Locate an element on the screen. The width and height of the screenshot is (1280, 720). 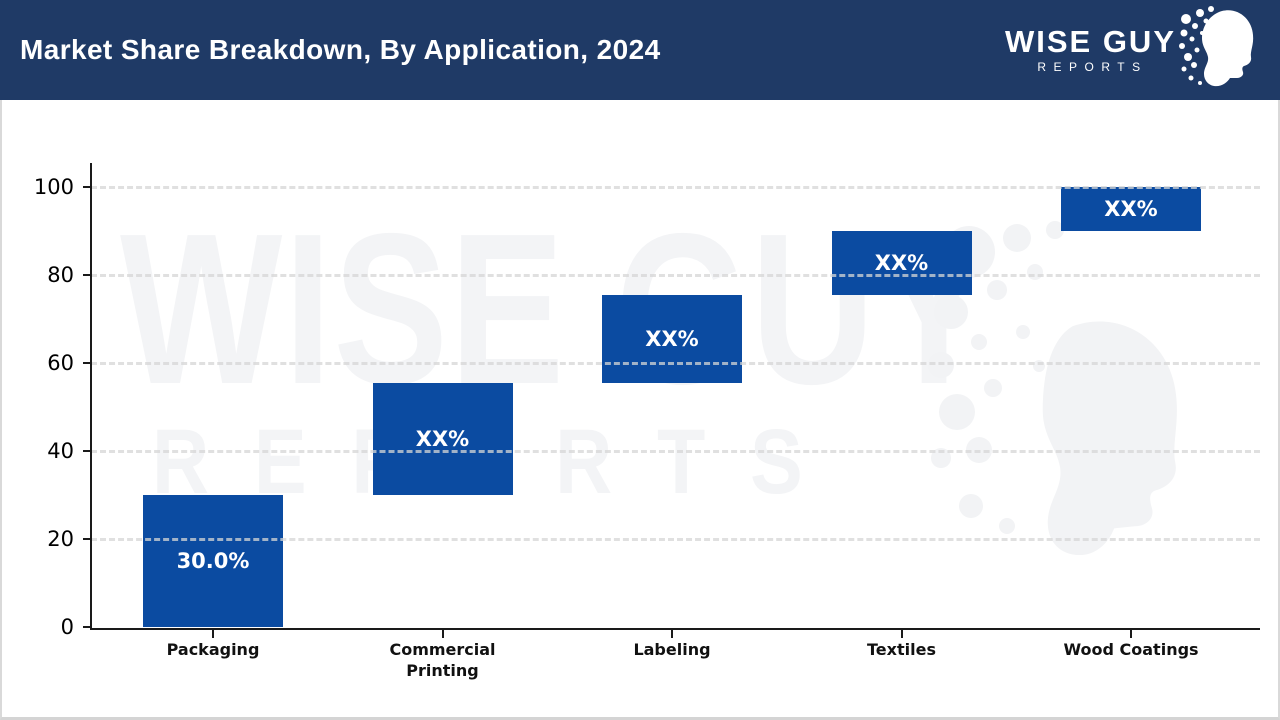
bar-labeling is located at coordinates (672, 338).